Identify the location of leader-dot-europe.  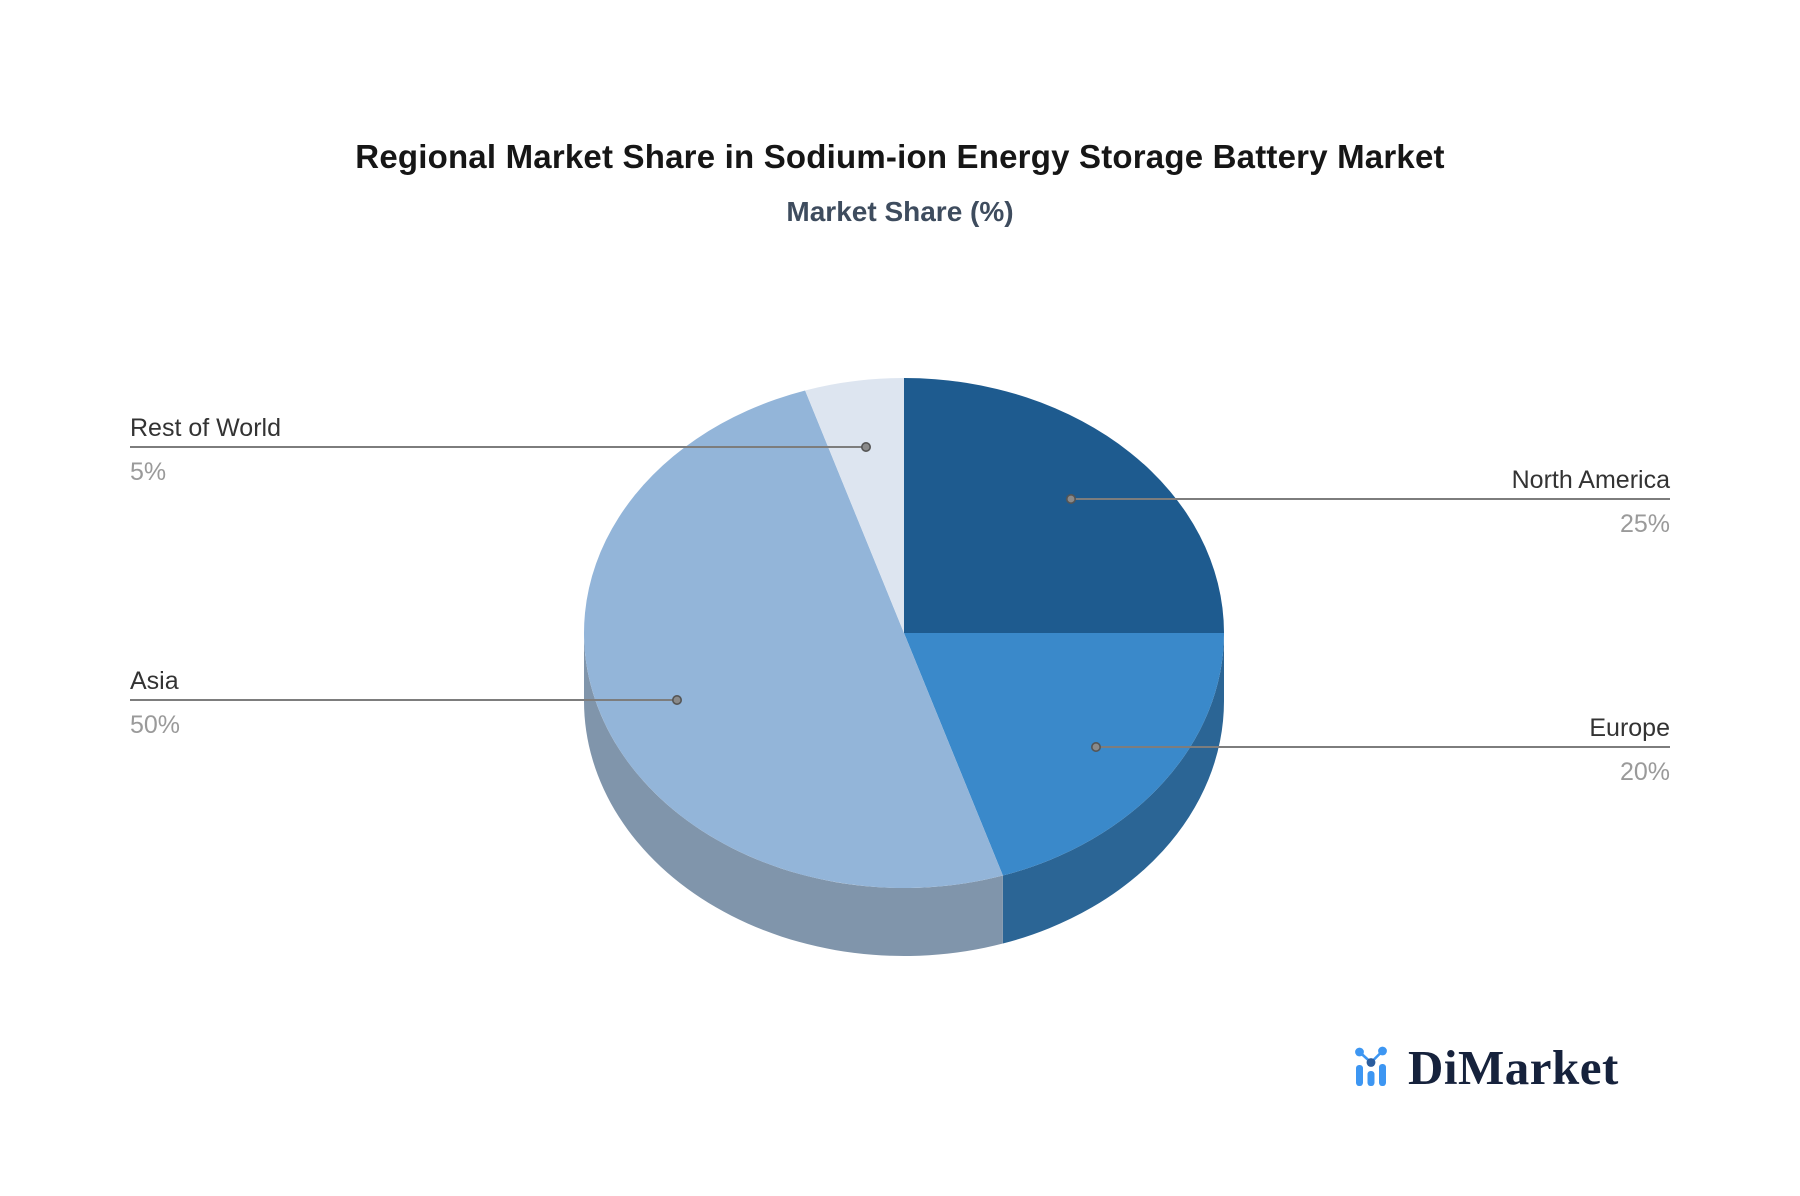
(1096, 746).